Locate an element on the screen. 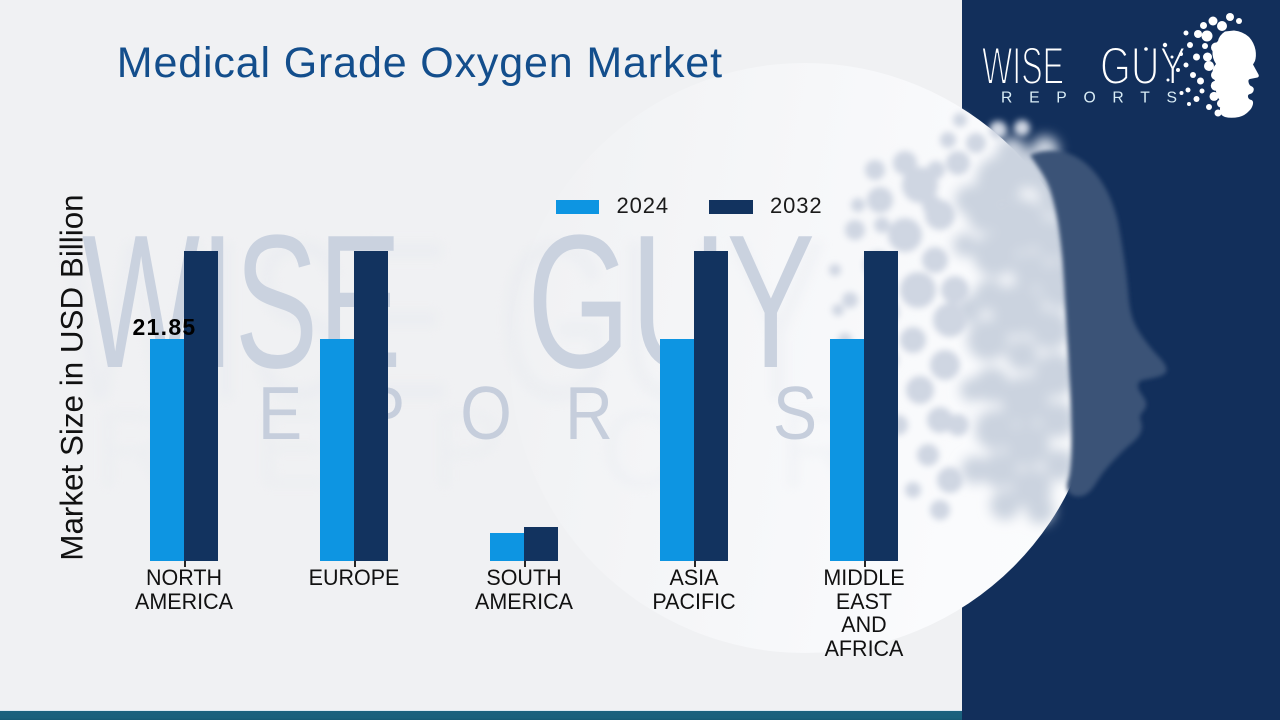 This screenshot has width=1280, height=720. svg-text: GUY is located at coordinates (1143, 67).